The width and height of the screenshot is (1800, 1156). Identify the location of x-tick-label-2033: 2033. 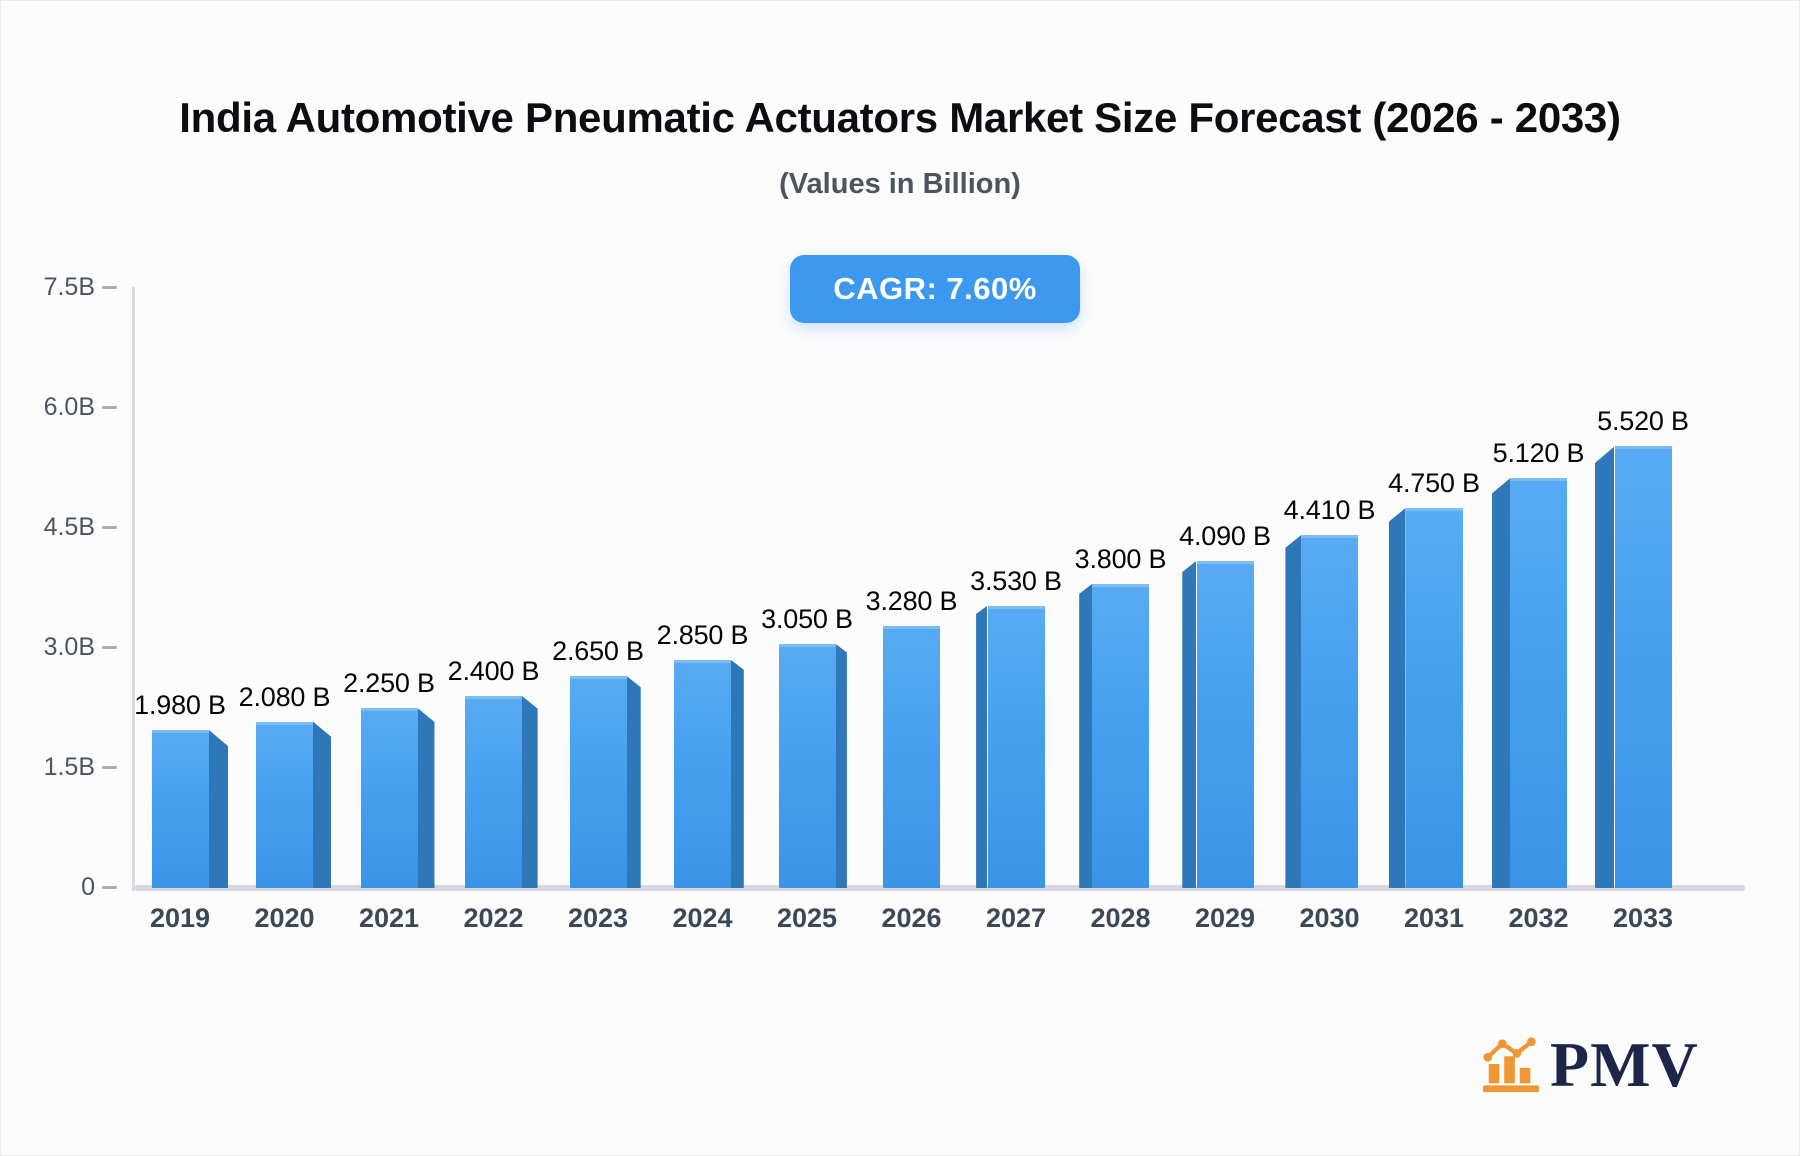
(1643, 918).